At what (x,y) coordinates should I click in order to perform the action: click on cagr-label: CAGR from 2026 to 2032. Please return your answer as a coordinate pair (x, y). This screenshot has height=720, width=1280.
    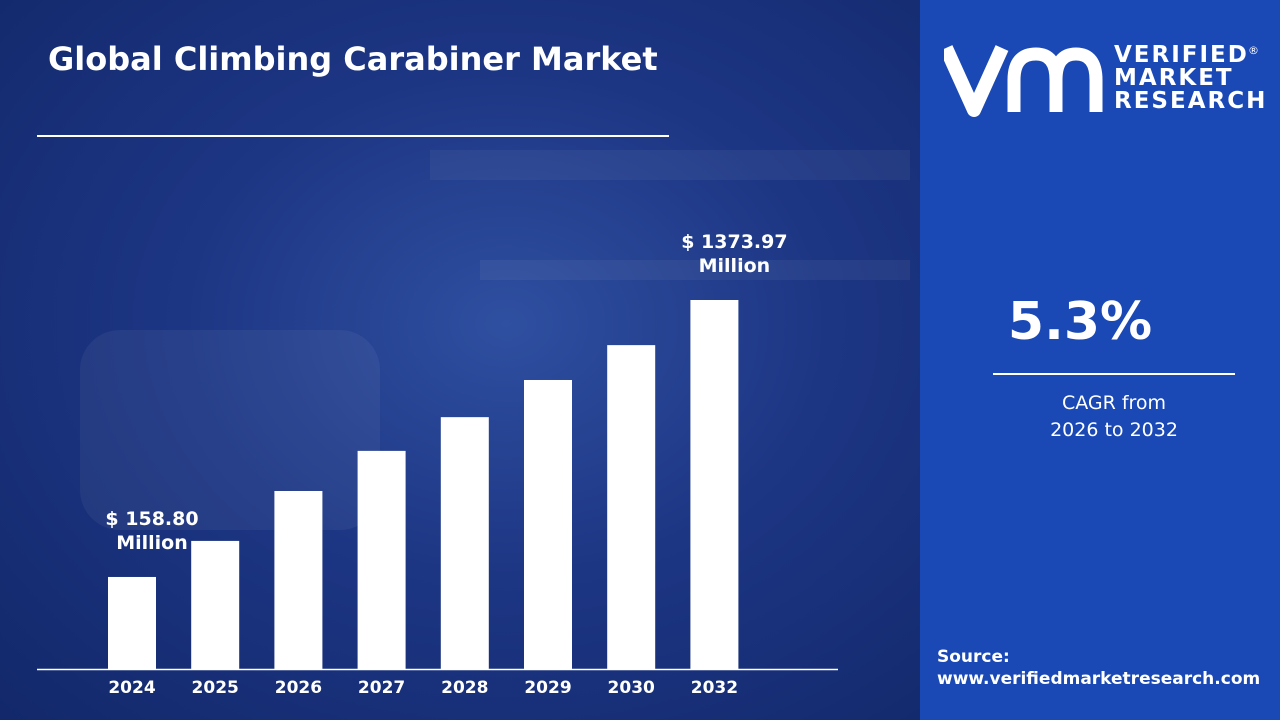
    Looking at the image, I should click on (1114, 417).